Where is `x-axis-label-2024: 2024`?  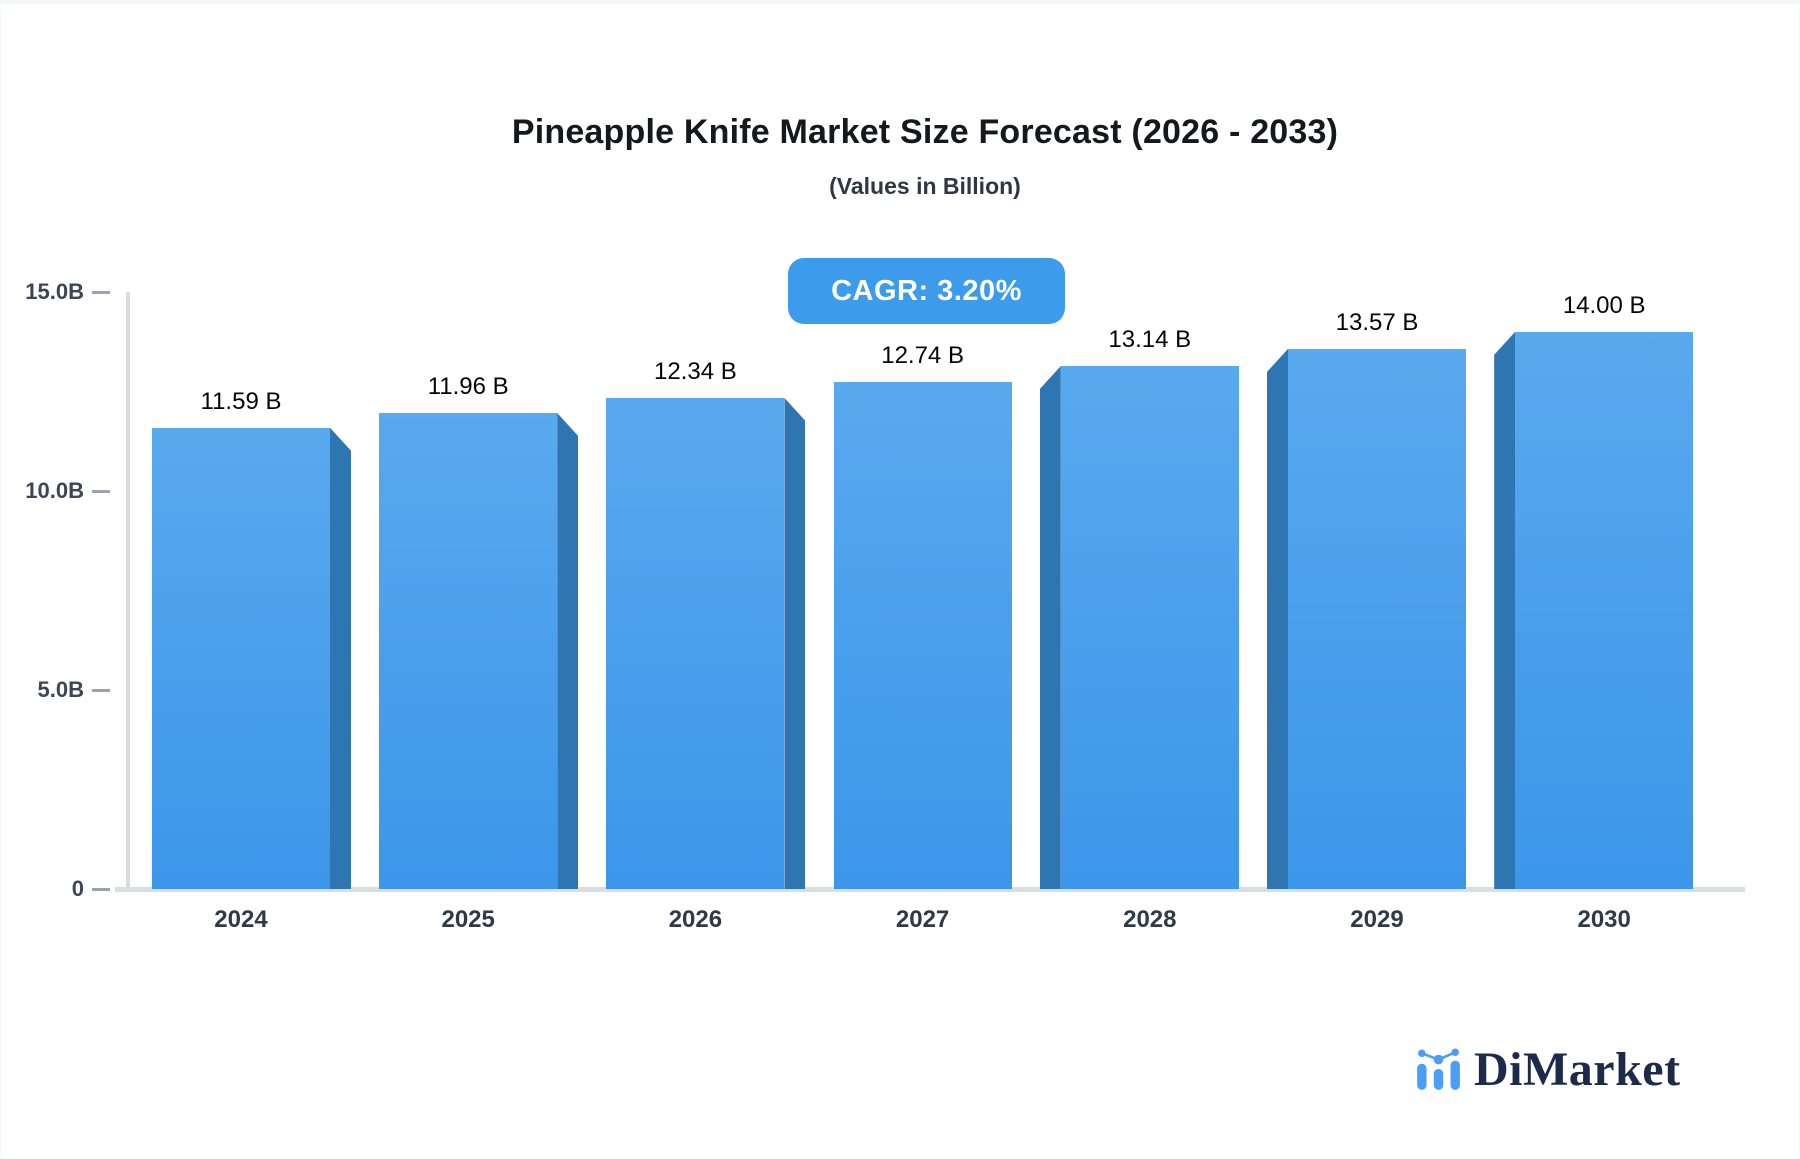 x-axis-label-2024: 2024 is located at coordinates (241, 919).